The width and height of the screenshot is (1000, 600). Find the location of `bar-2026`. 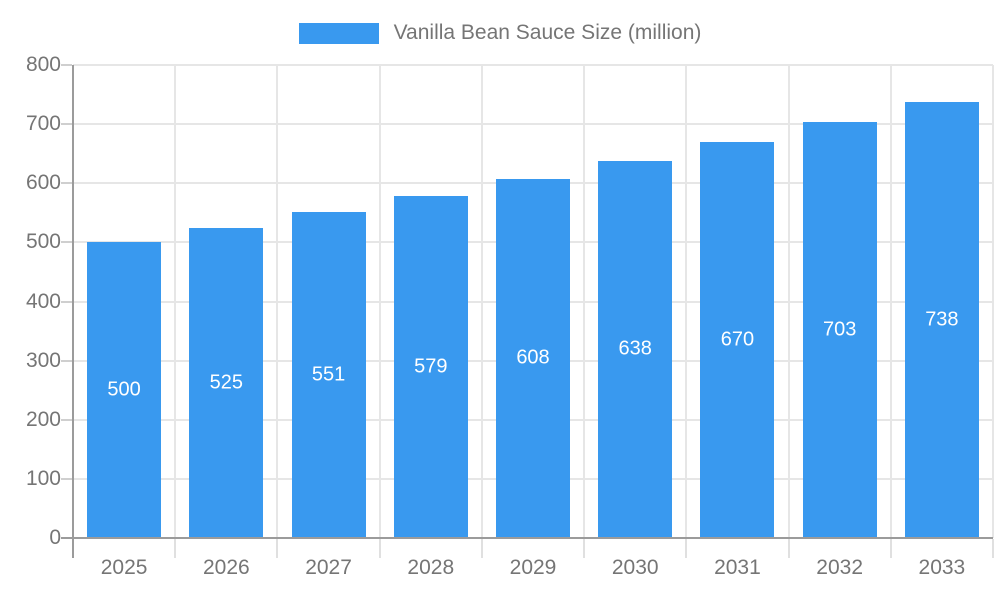

bar-2026 is located at coordinates (226, 382).